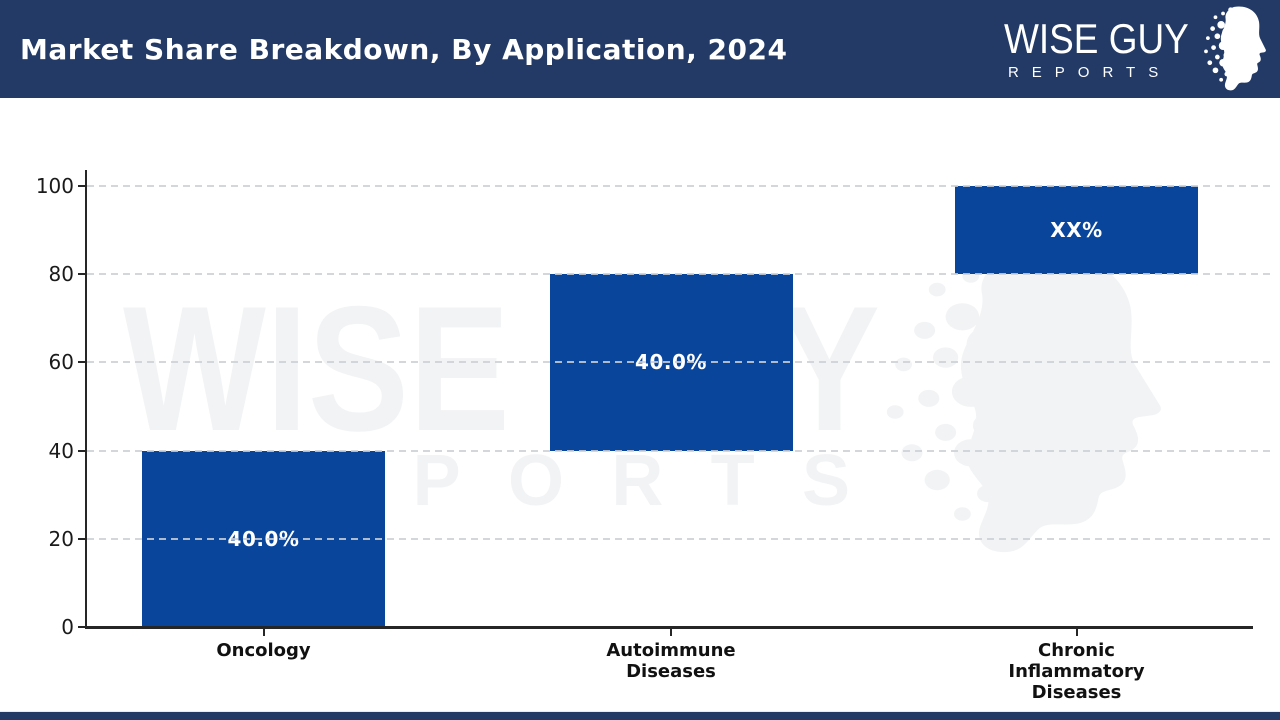  Describe the element at coordinates (671, 650) in the screenshot. I see `category-label-line: Autoimmune` at that location.